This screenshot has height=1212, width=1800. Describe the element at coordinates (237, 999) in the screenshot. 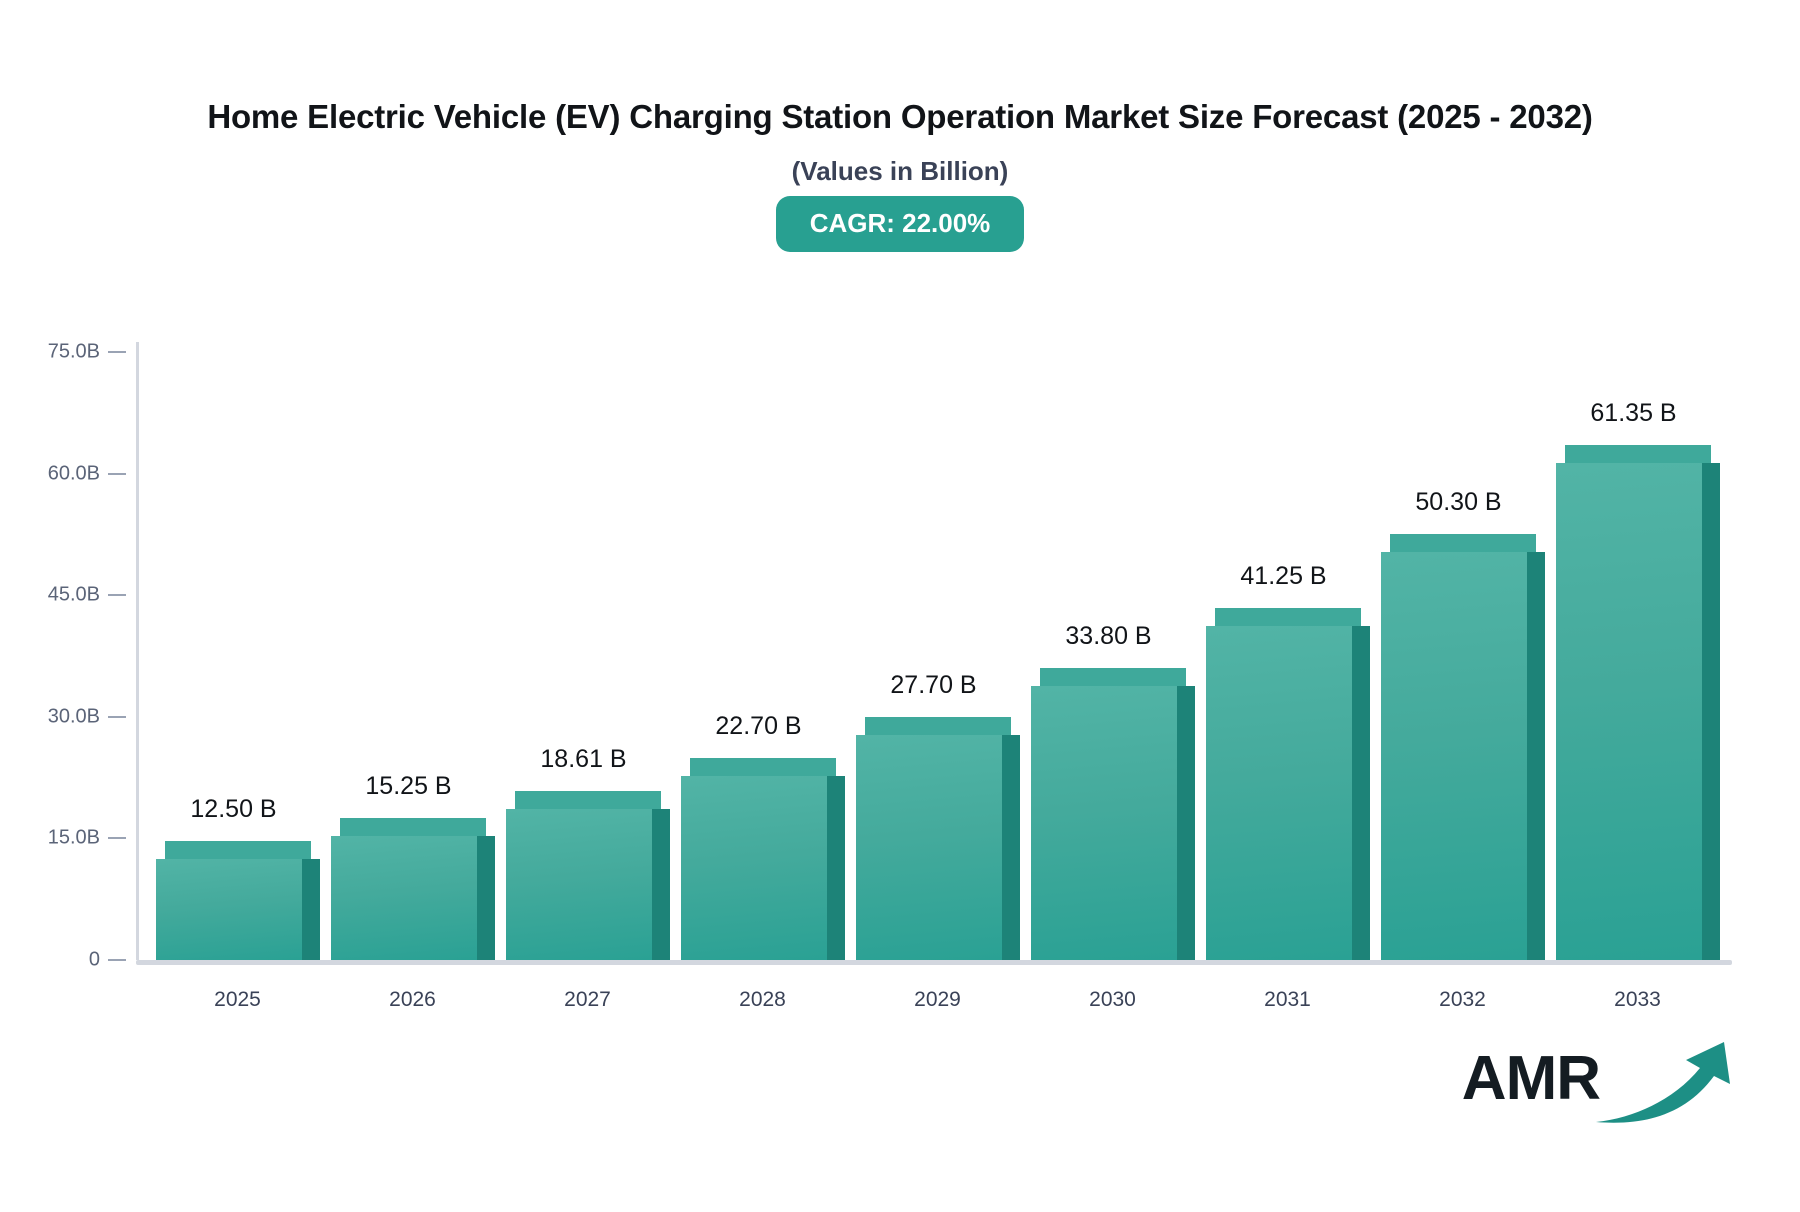

I see `x-axis-tick-label: 2025` at that location.